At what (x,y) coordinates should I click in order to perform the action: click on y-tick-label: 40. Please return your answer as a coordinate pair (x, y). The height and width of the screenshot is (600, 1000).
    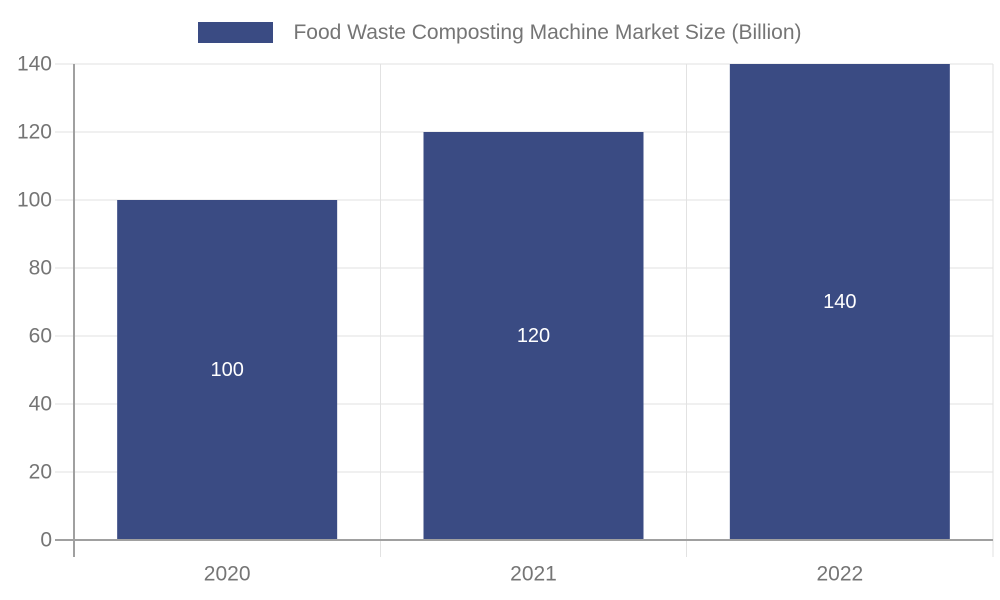
    Looking at the image, I should click on (40, 404).